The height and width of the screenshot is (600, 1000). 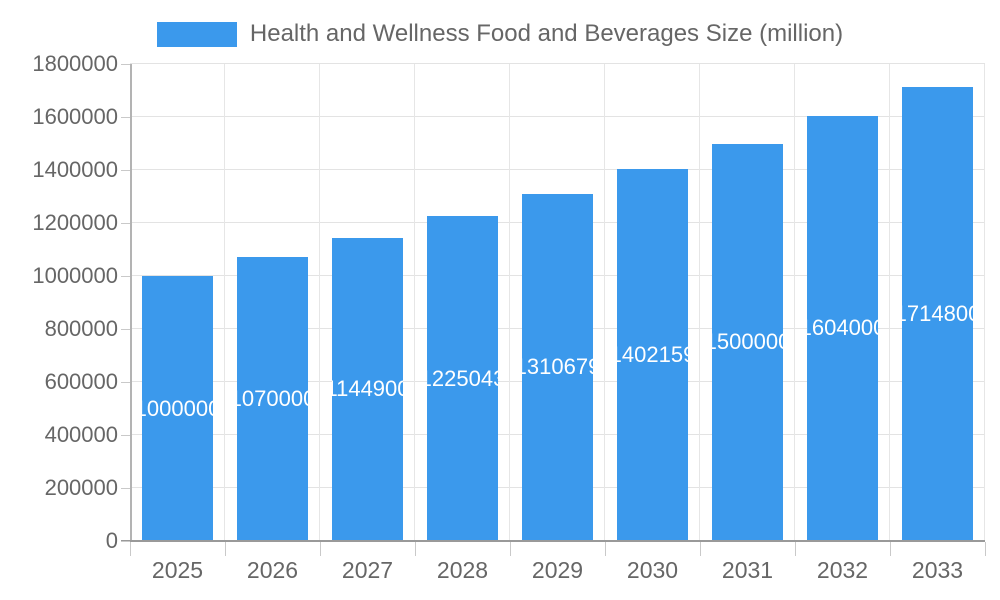 I want to click on bar-value-label: 1070000, so click(x=272, y=399).